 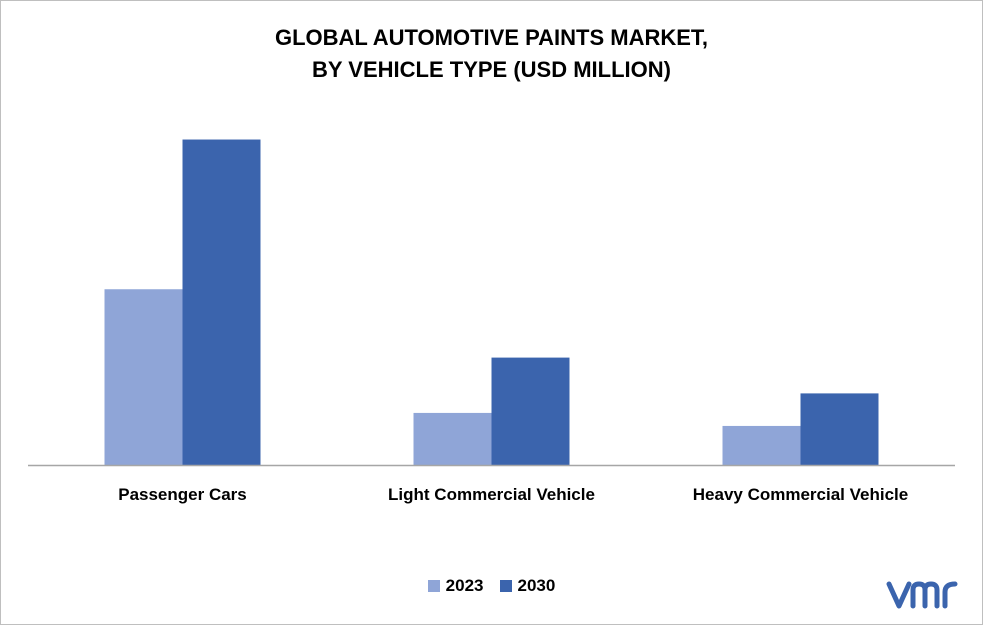 What do you see at coordinates (182, 494) in the screenshot?
I see `category-label: Passenger Cars` at bounding box center [182, 494].